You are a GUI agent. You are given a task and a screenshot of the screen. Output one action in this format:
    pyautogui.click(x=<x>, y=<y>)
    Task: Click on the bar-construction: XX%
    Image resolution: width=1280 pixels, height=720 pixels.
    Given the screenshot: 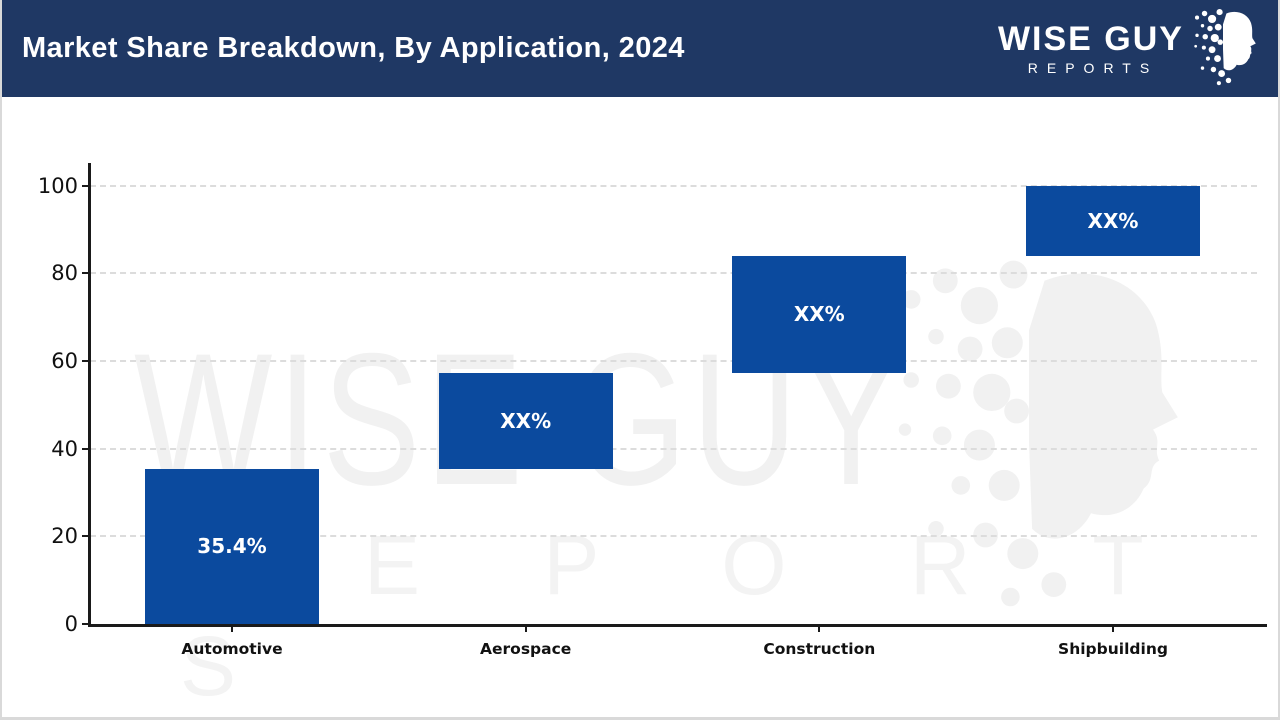 What is the action you would take?
    pyautogui.click(x=819, y=314)
    